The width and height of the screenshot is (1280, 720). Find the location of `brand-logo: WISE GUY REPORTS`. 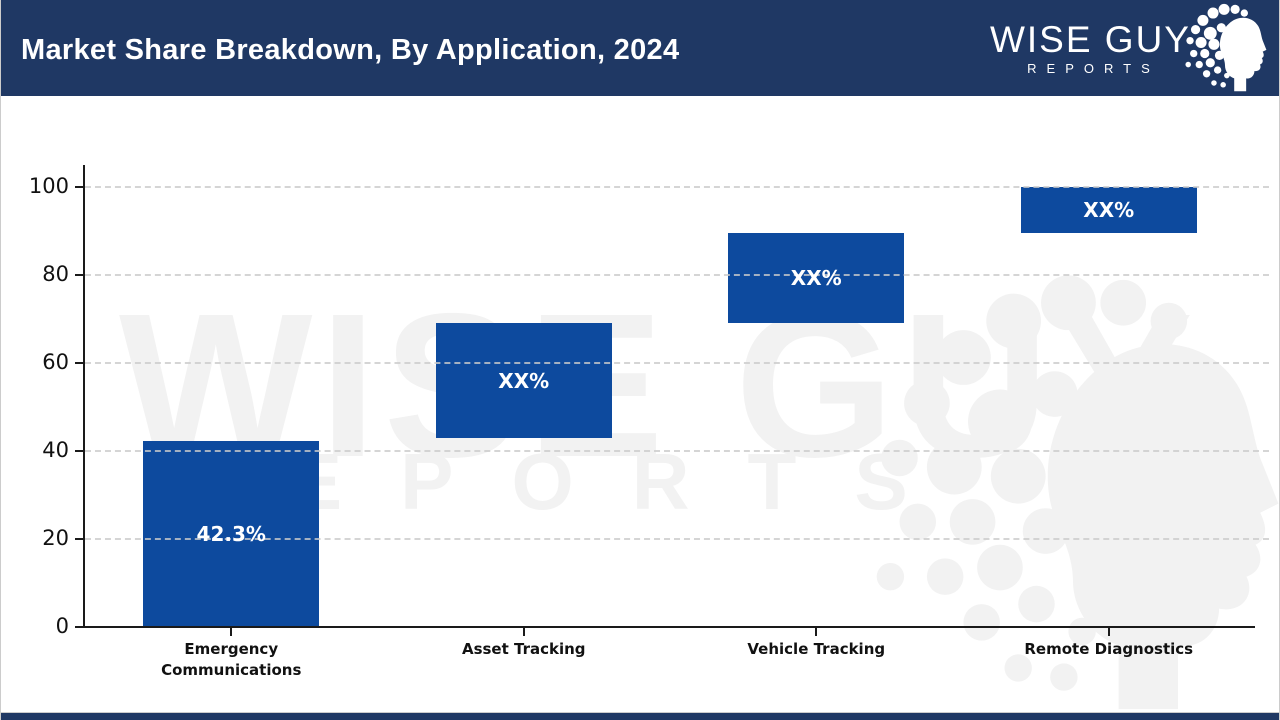

brand-logo: WISE GUY REPORTS is located at coordinates (1131, 48).